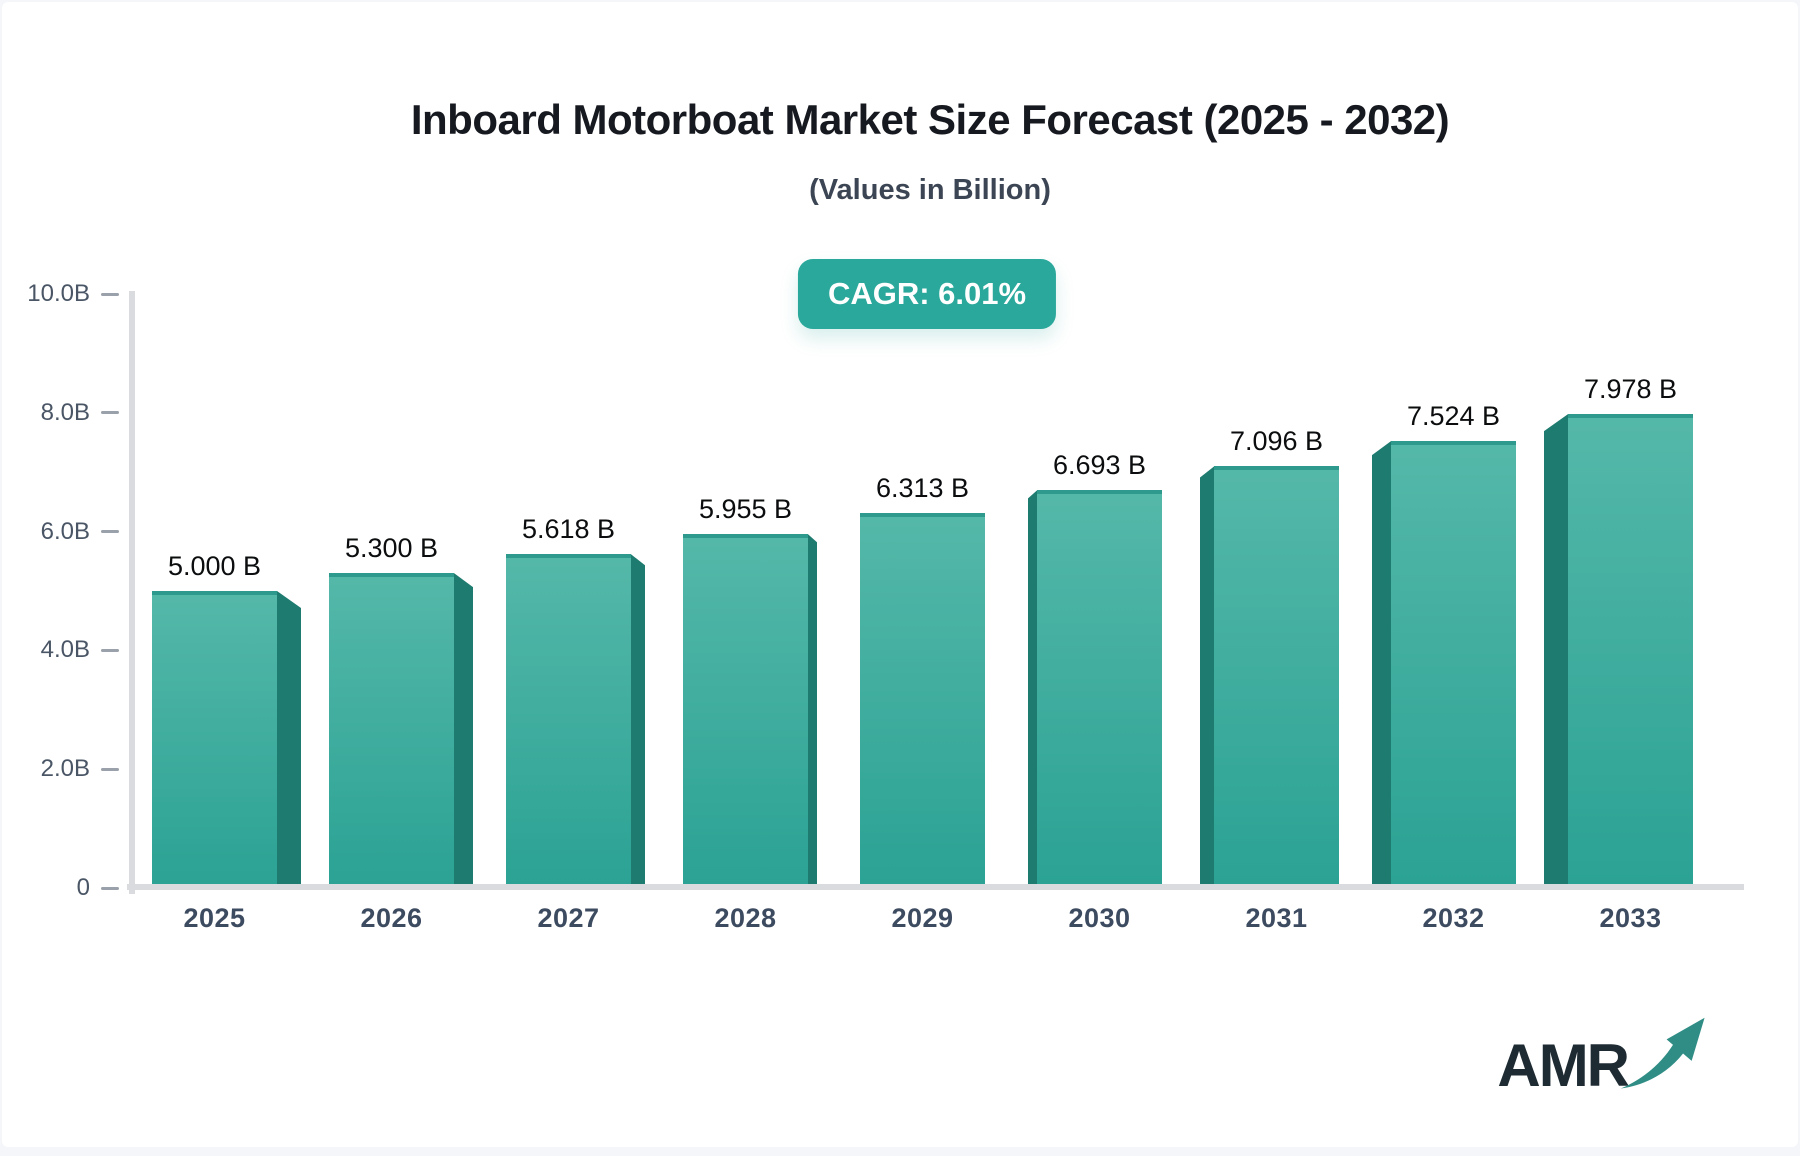 Image resolution: width=1800 pixels, height=1156 pixels. Describe the element at coordinates (391, 918) in the screenshot. I see `x-axis-label: 2026` at that location.